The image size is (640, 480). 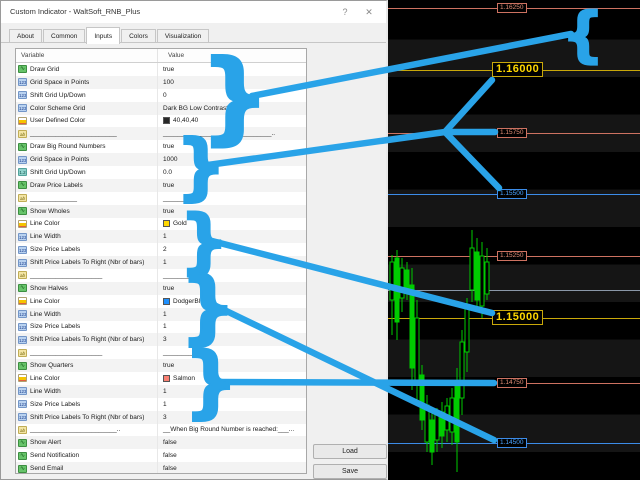 I want to click on variable-cell: ab ________________________, so click(x=86, y=133).